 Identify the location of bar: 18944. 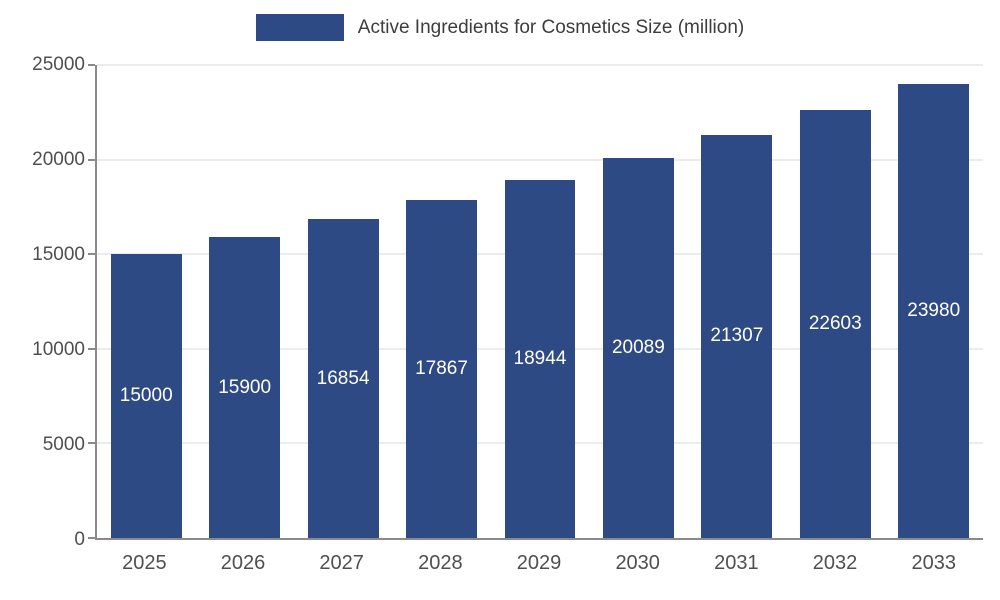
(540, 358).